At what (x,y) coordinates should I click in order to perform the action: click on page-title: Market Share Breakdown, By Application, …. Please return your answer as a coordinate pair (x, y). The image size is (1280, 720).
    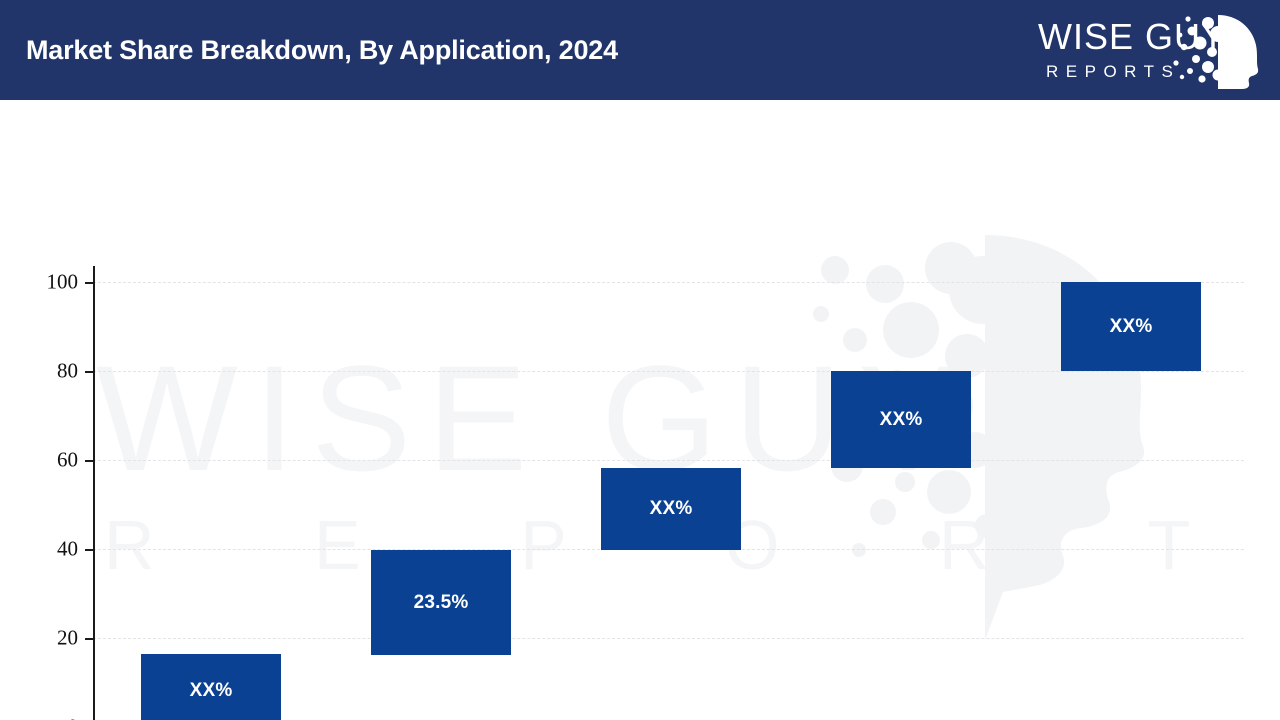
    Looking at the image, I should click on (322, 49).